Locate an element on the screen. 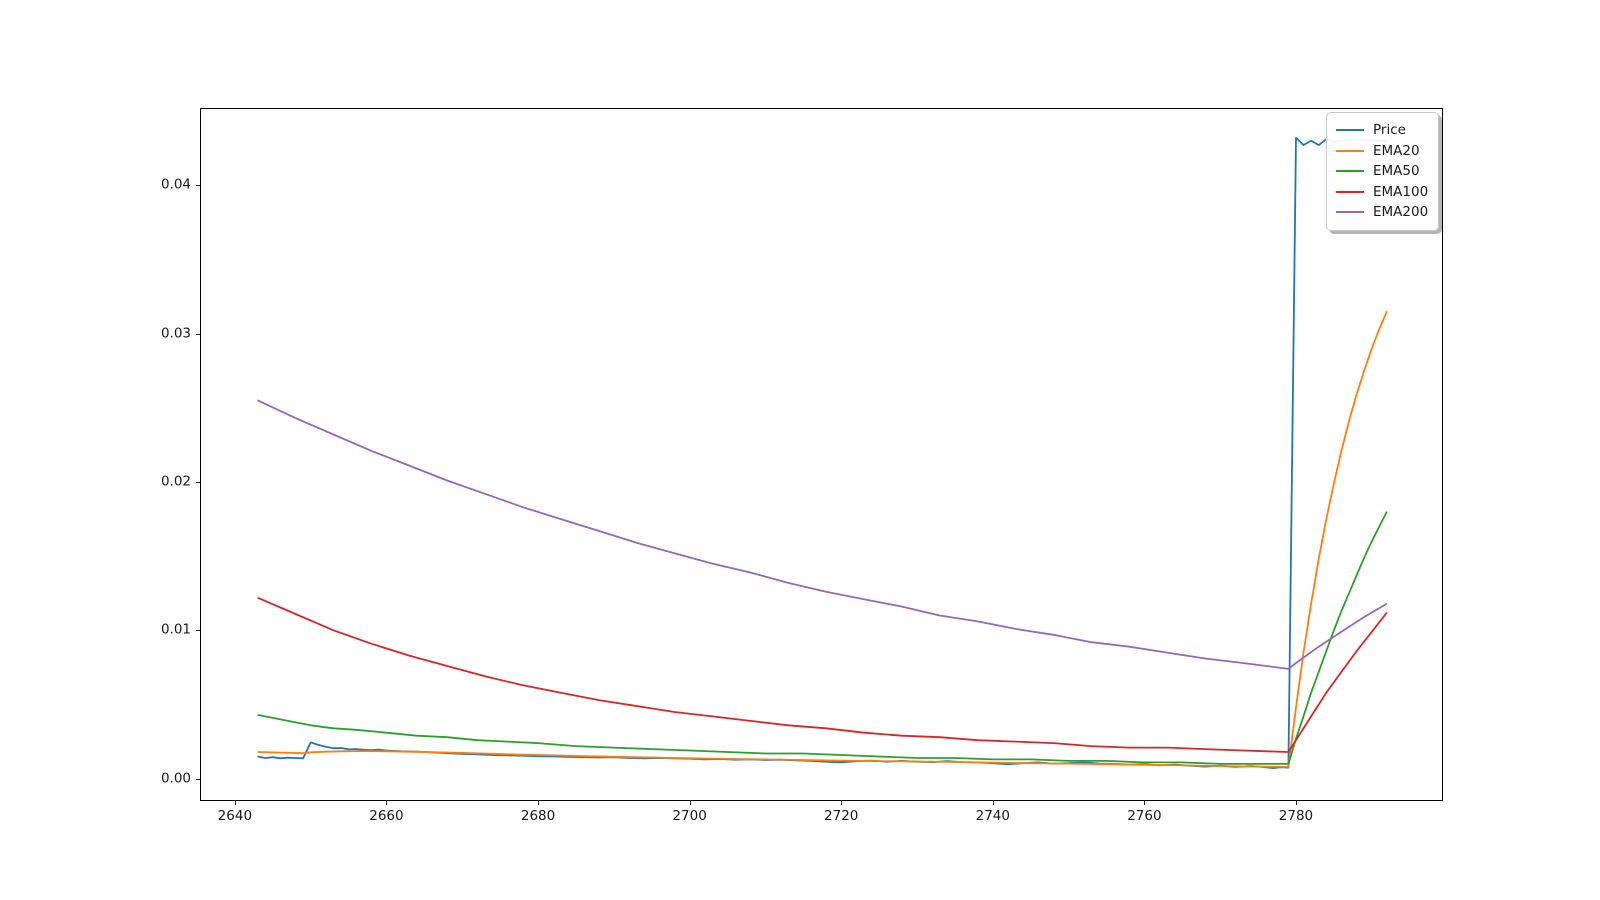  x-tick-label: 2640 is located at coordinates (235, 816).